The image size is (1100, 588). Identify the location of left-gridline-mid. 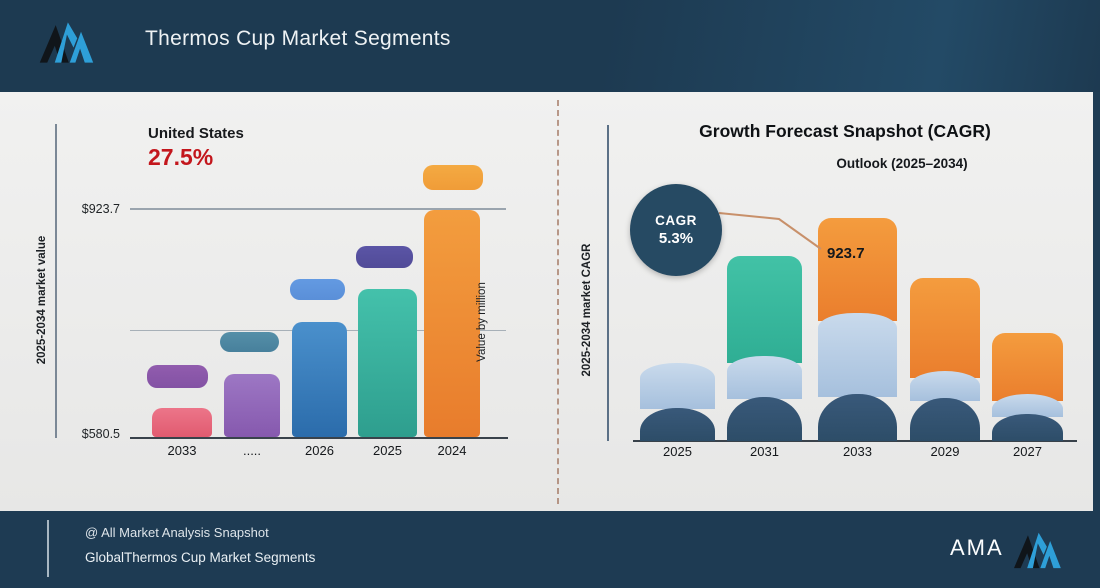
(318, 330).